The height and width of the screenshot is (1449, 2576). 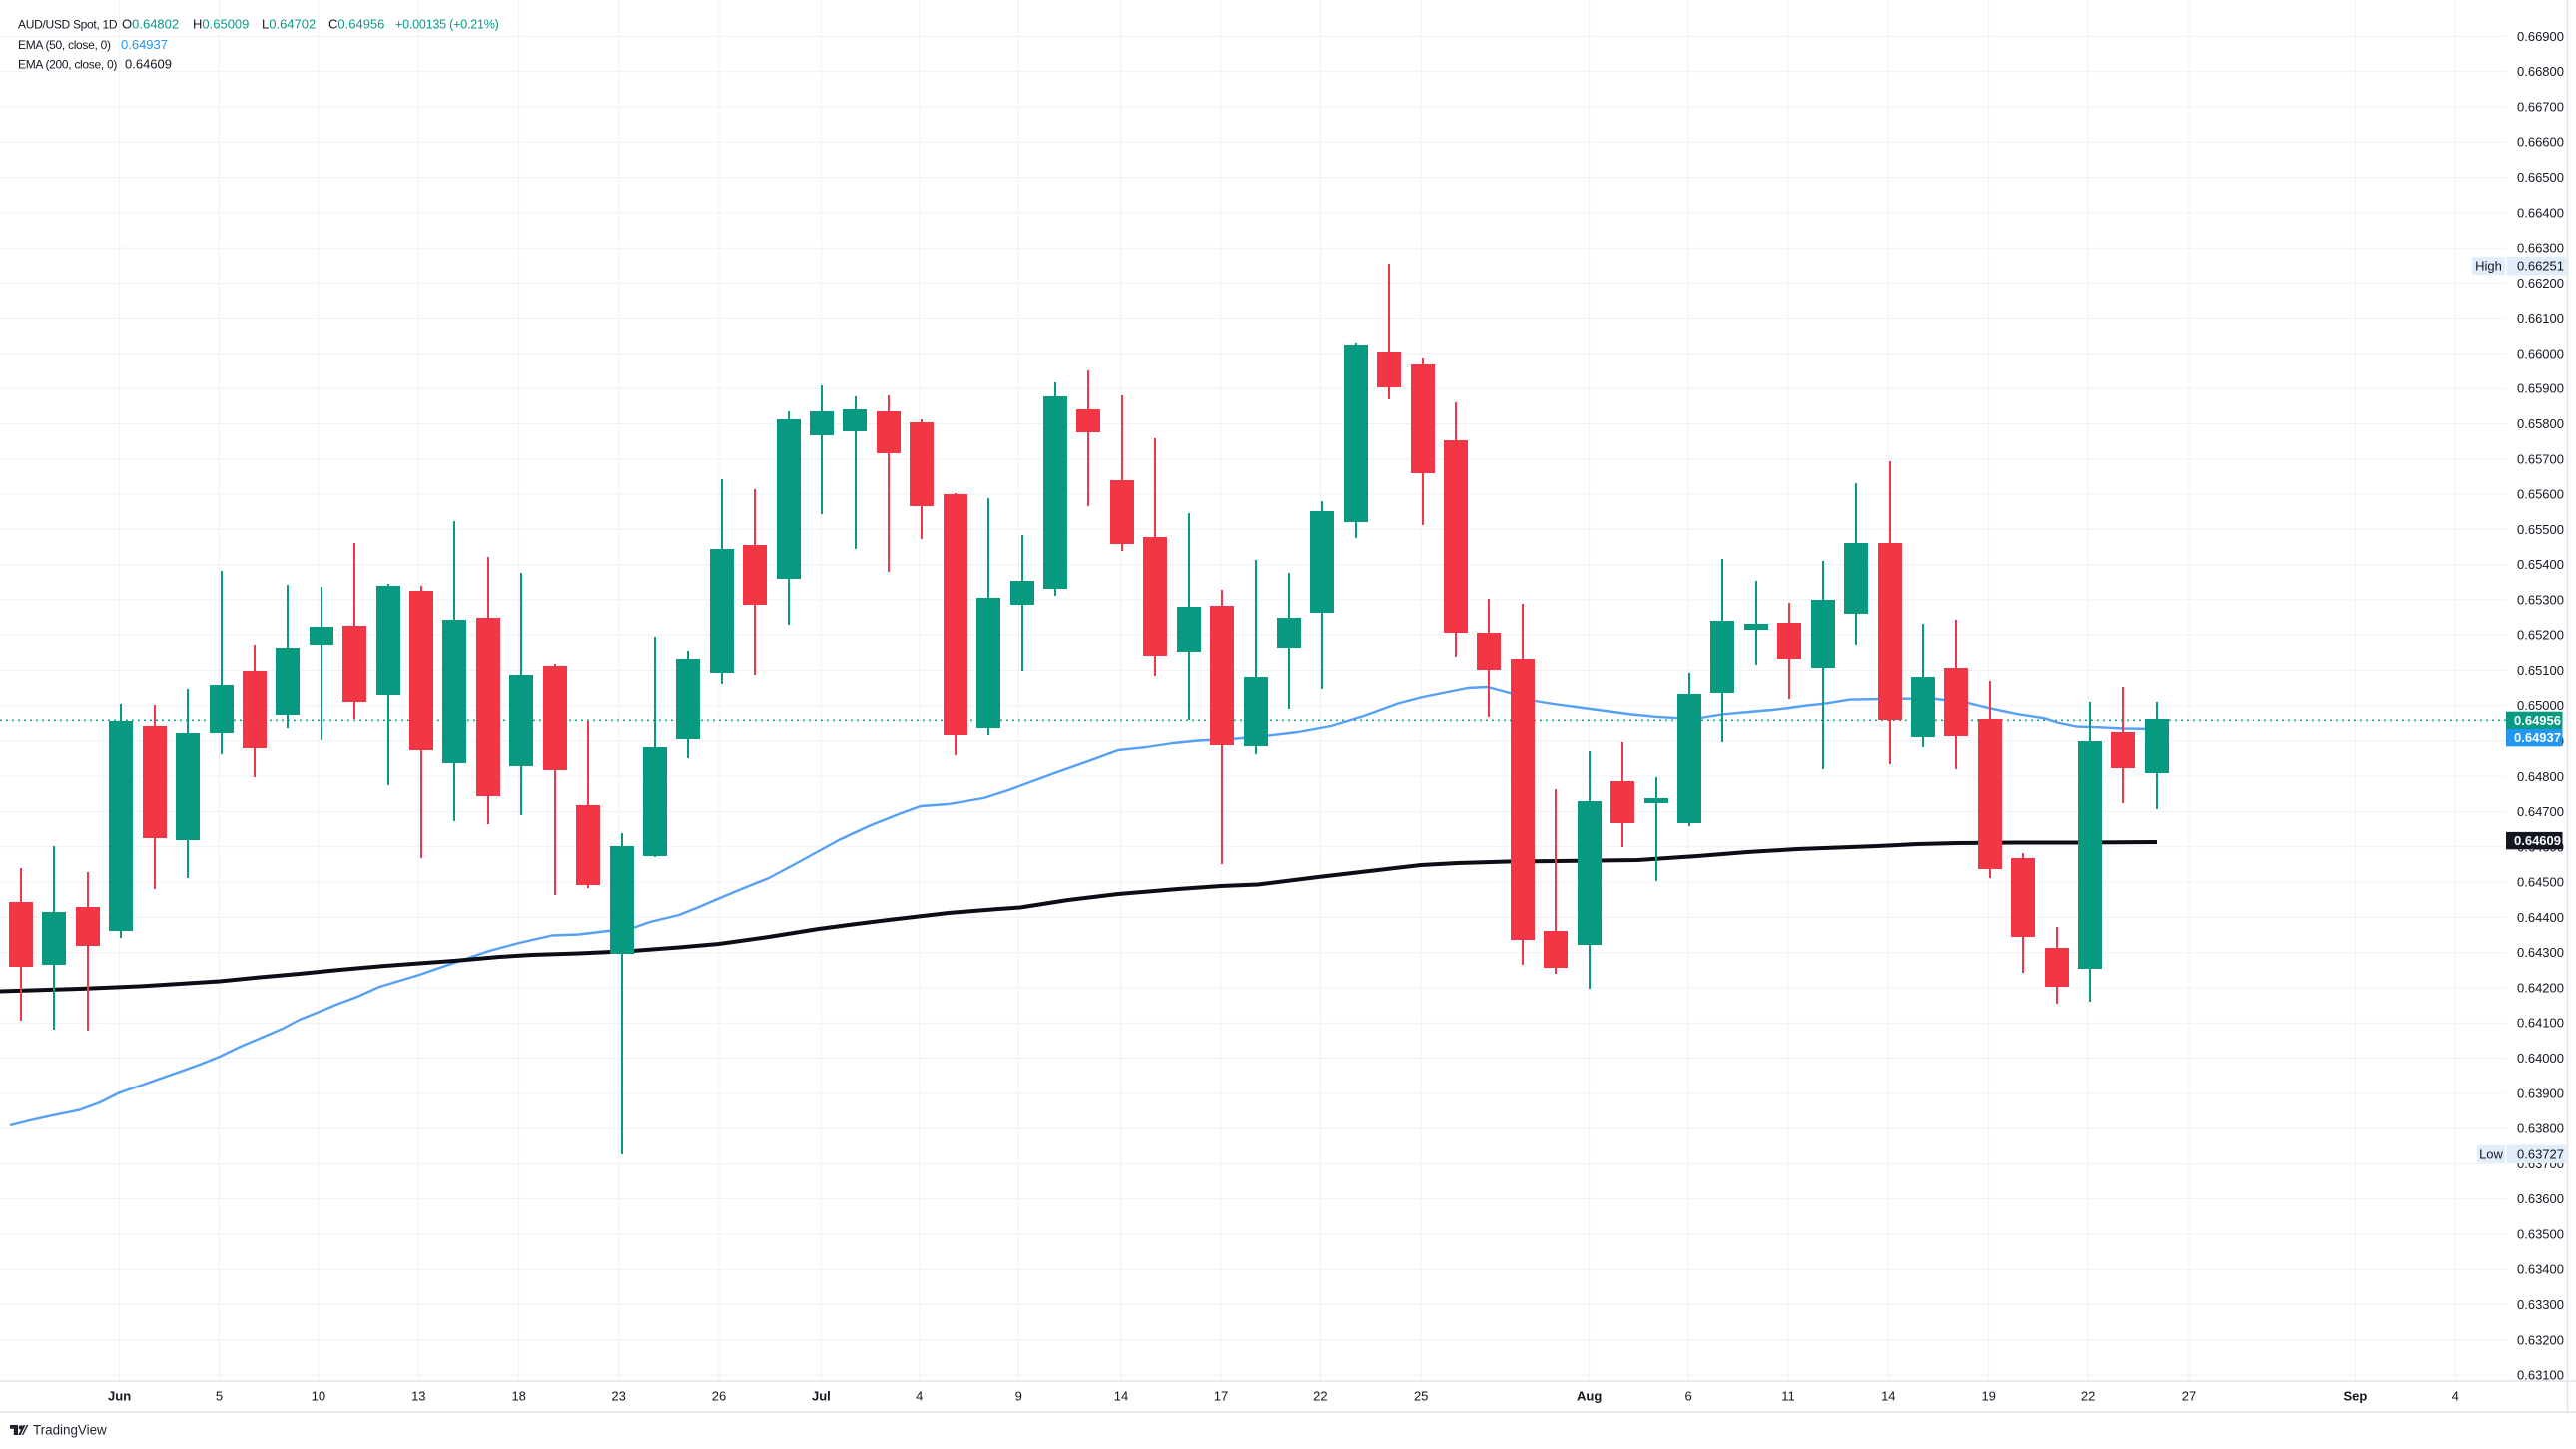 What do you see at coordinates (2189, 1397) in the screenshot?
I see `svg-text: 27` at bounding box center [2189, 1397].